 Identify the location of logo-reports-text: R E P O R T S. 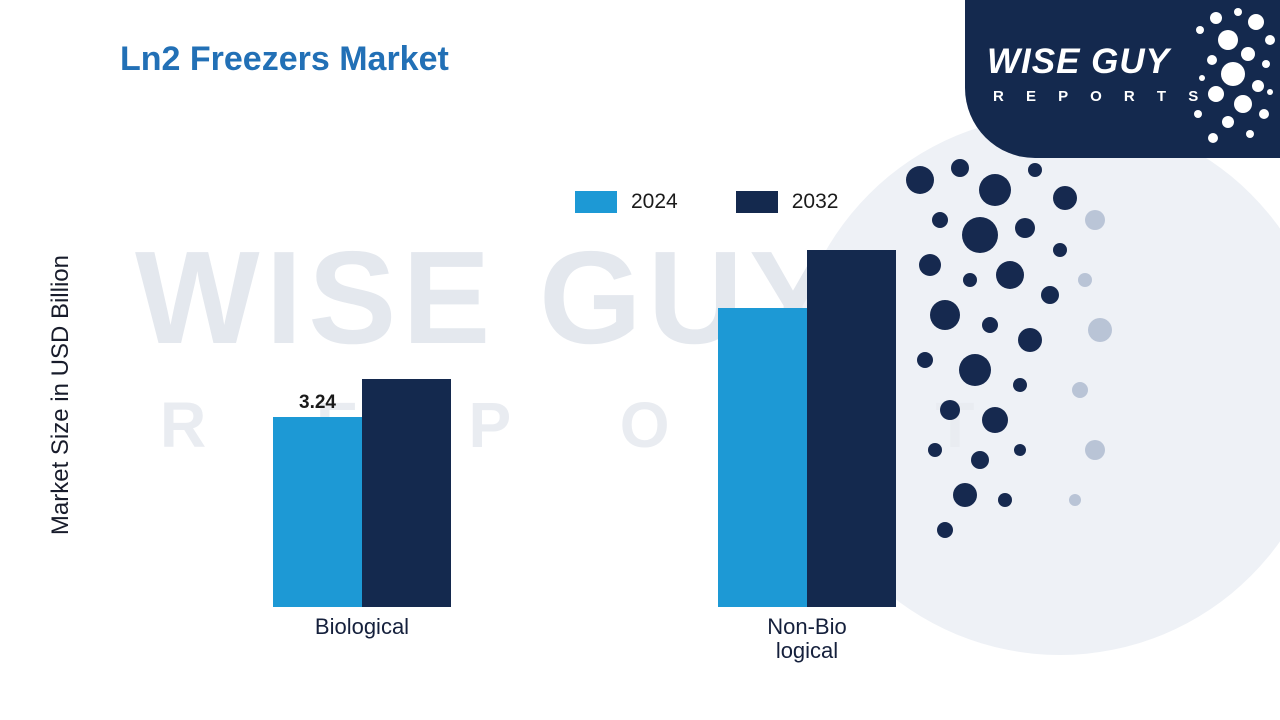
(1100, 96).